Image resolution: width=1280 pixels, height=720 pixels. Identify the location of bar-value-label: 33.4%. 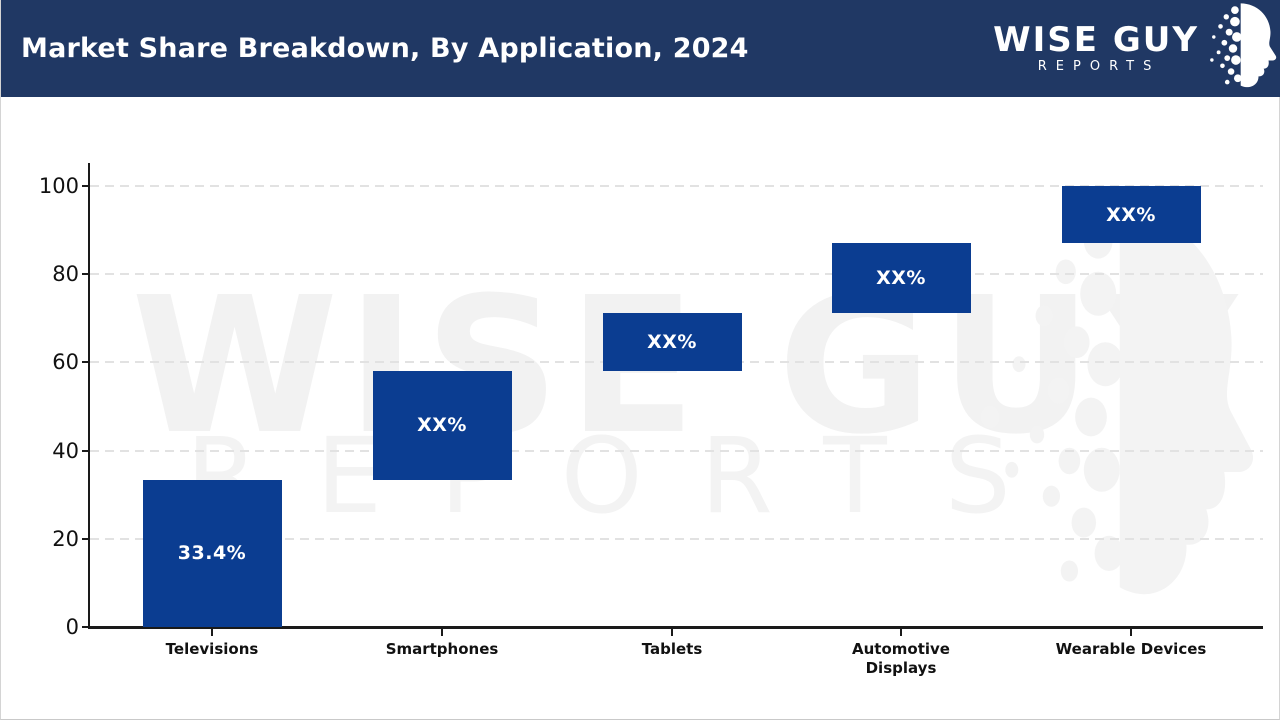
(212, 553).